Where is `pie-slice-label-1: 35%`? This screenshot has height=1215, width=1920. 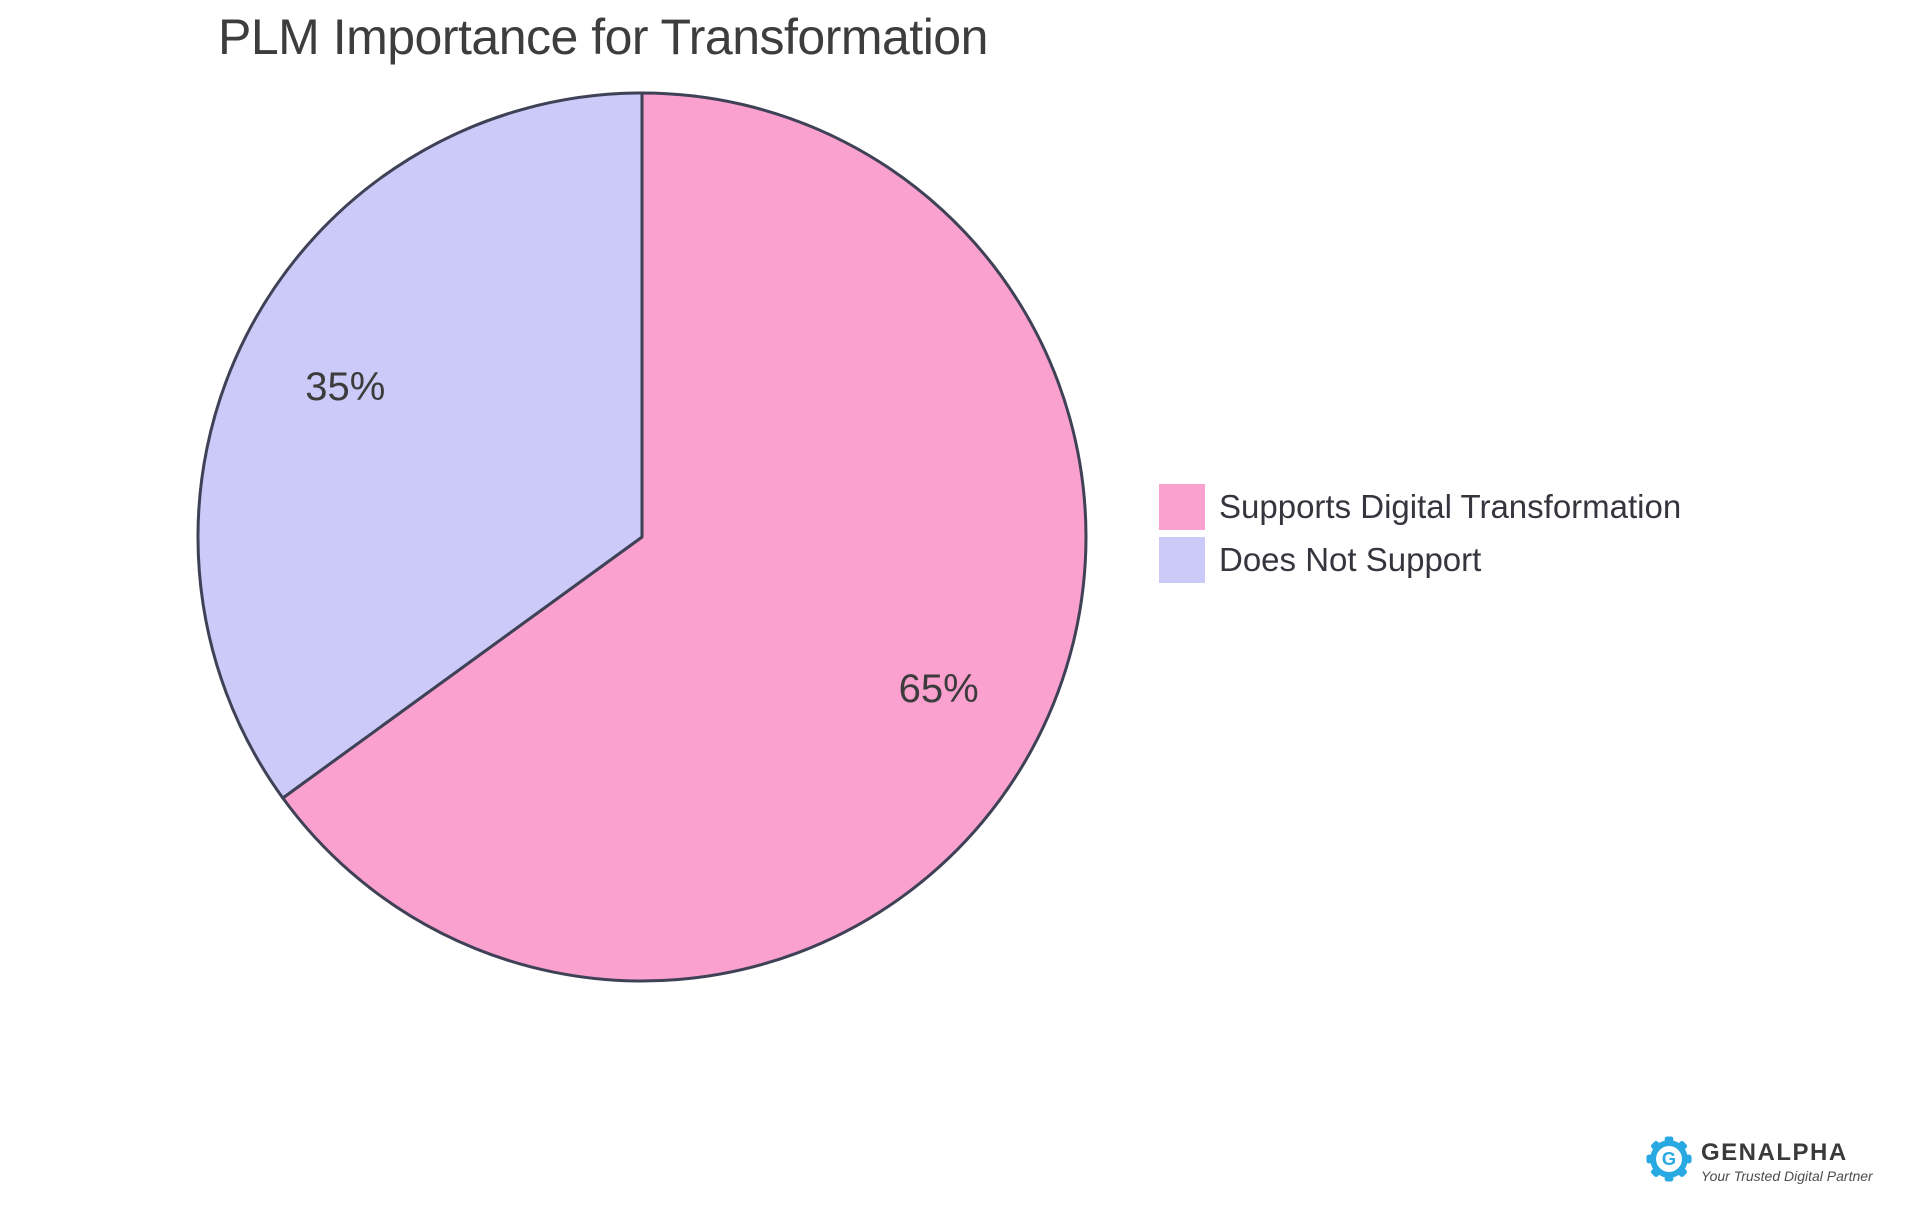
pie-slice-label-1: 35% is located at coordinates (345, 387).